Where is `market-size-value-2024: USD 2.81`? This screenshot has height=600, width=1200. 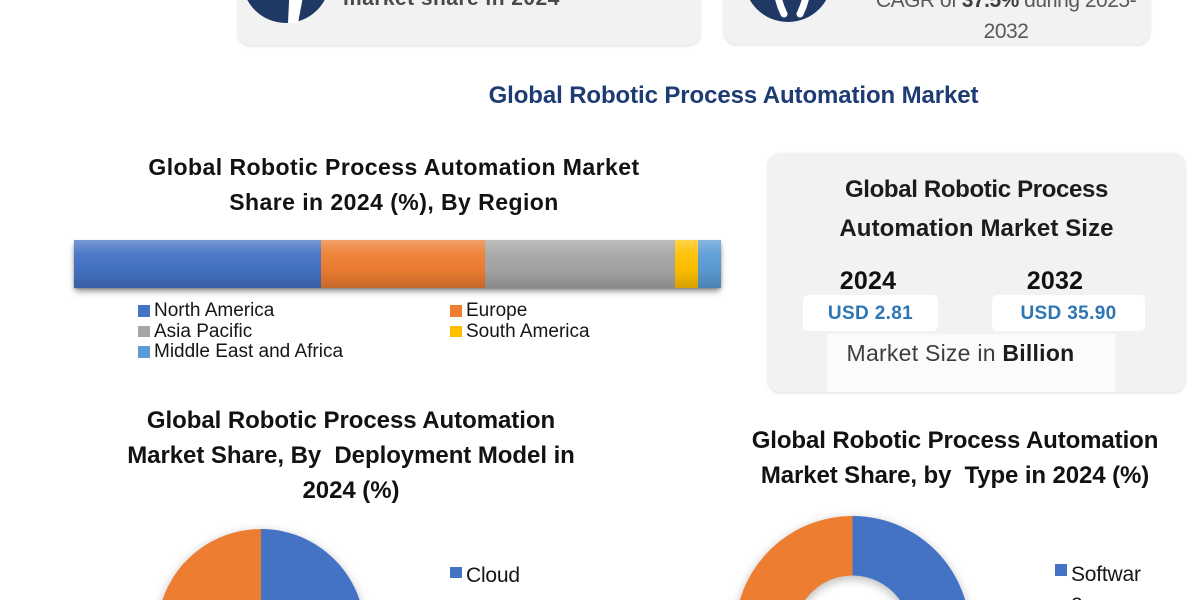 market-size-value-2024: USD 2.81 is located at coordinates (870, 313).